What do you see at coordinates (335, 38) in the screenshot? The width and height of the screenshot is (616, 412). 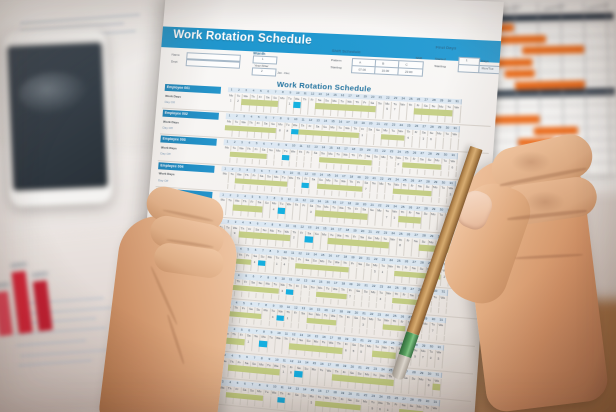 I see `shift-schedule-grid: A B C 07:00 15:00 23:00` at bounding box center [335, 38].